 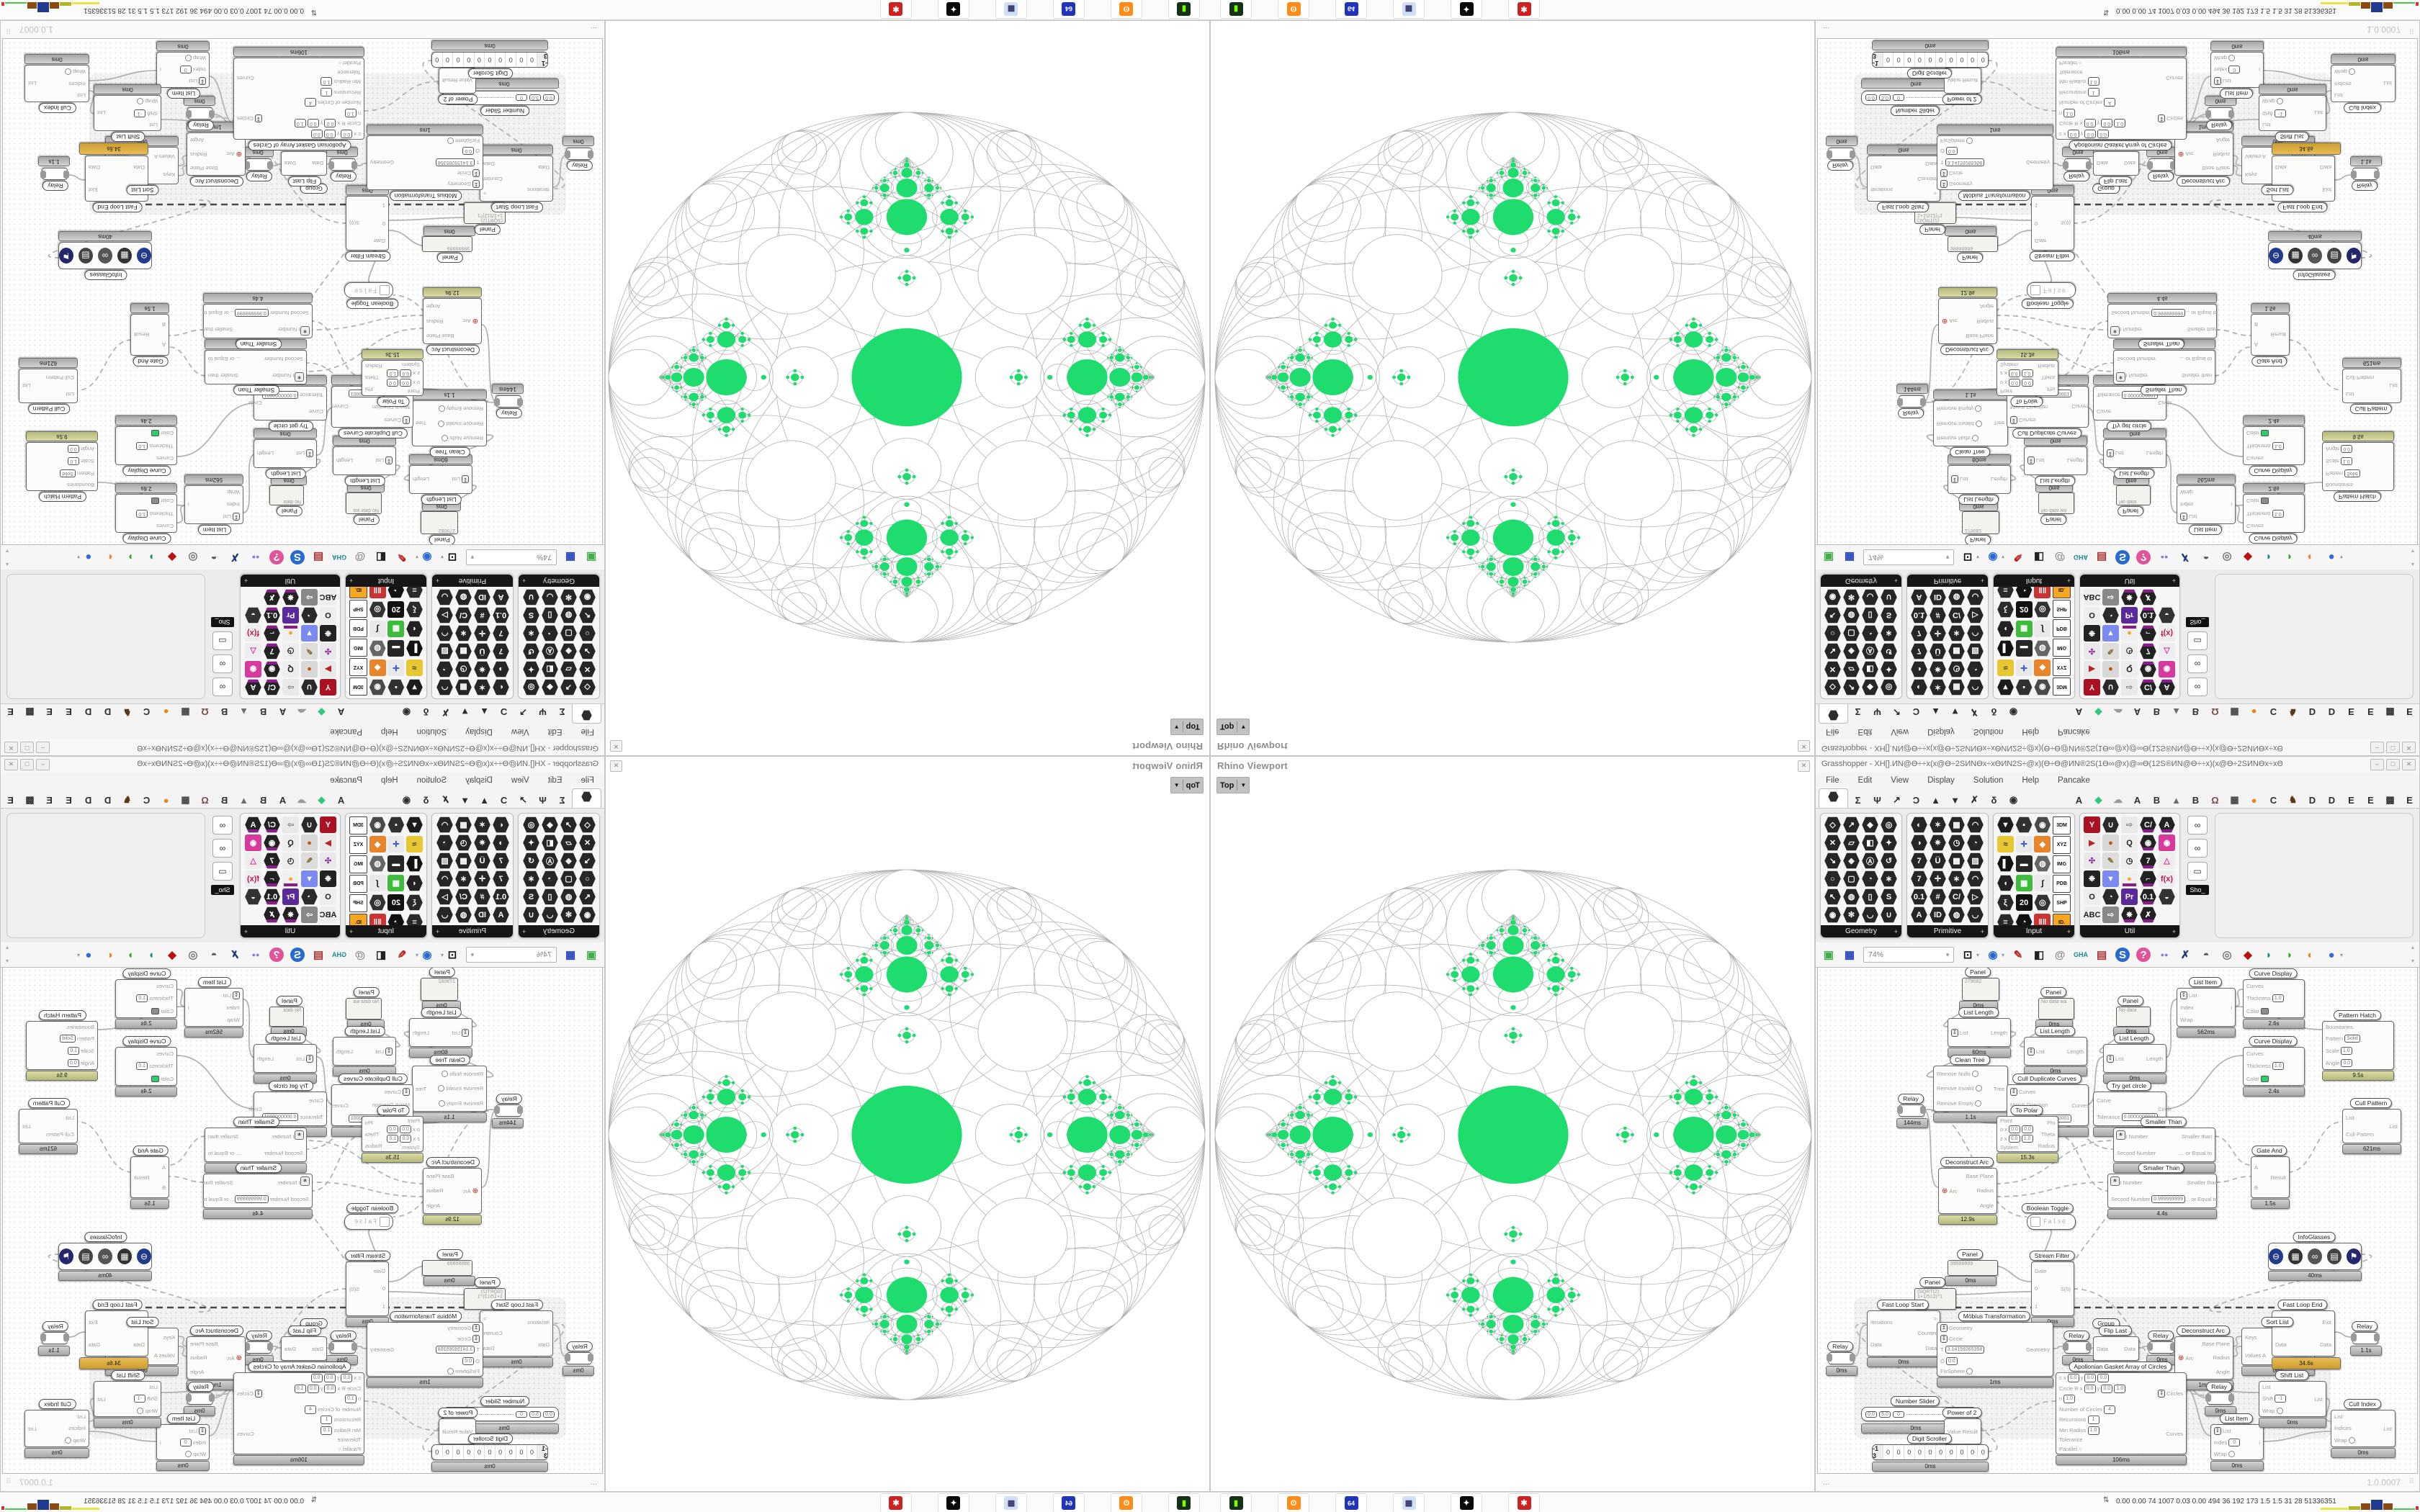 What do you see at coordinates (1974, 799) in the screenshot?
I see `category-tab-t7: ✗` at bounding box center [1974, 799].